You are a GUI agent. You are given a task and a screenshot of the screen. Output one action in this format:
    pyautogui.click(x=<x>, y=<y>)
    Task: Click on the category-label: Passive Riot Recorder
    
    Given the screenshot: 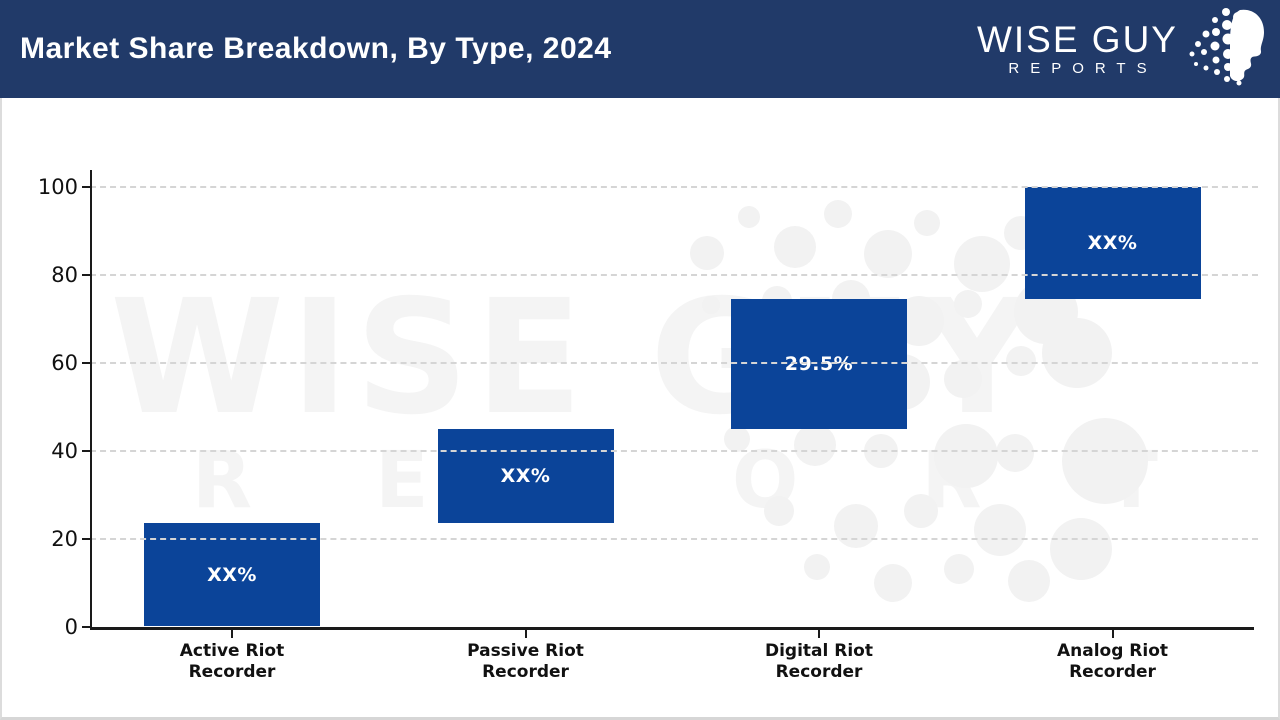 What is the action you would take?
    pyautogui.click(x=525, y=661)
    